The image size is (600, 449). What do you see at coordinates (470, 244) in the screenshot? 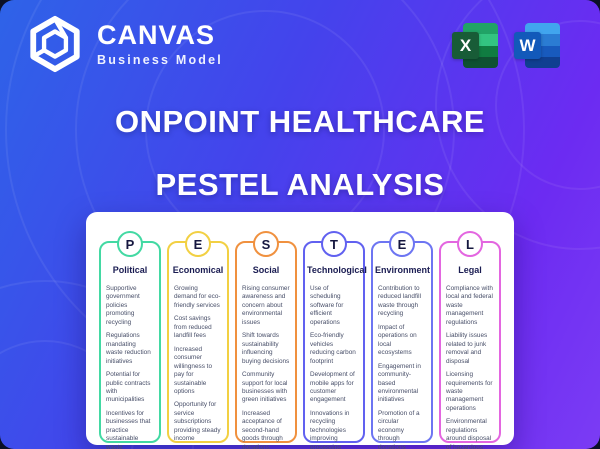
I see `letter-badge-l: L` at bounding box center [470, 244].